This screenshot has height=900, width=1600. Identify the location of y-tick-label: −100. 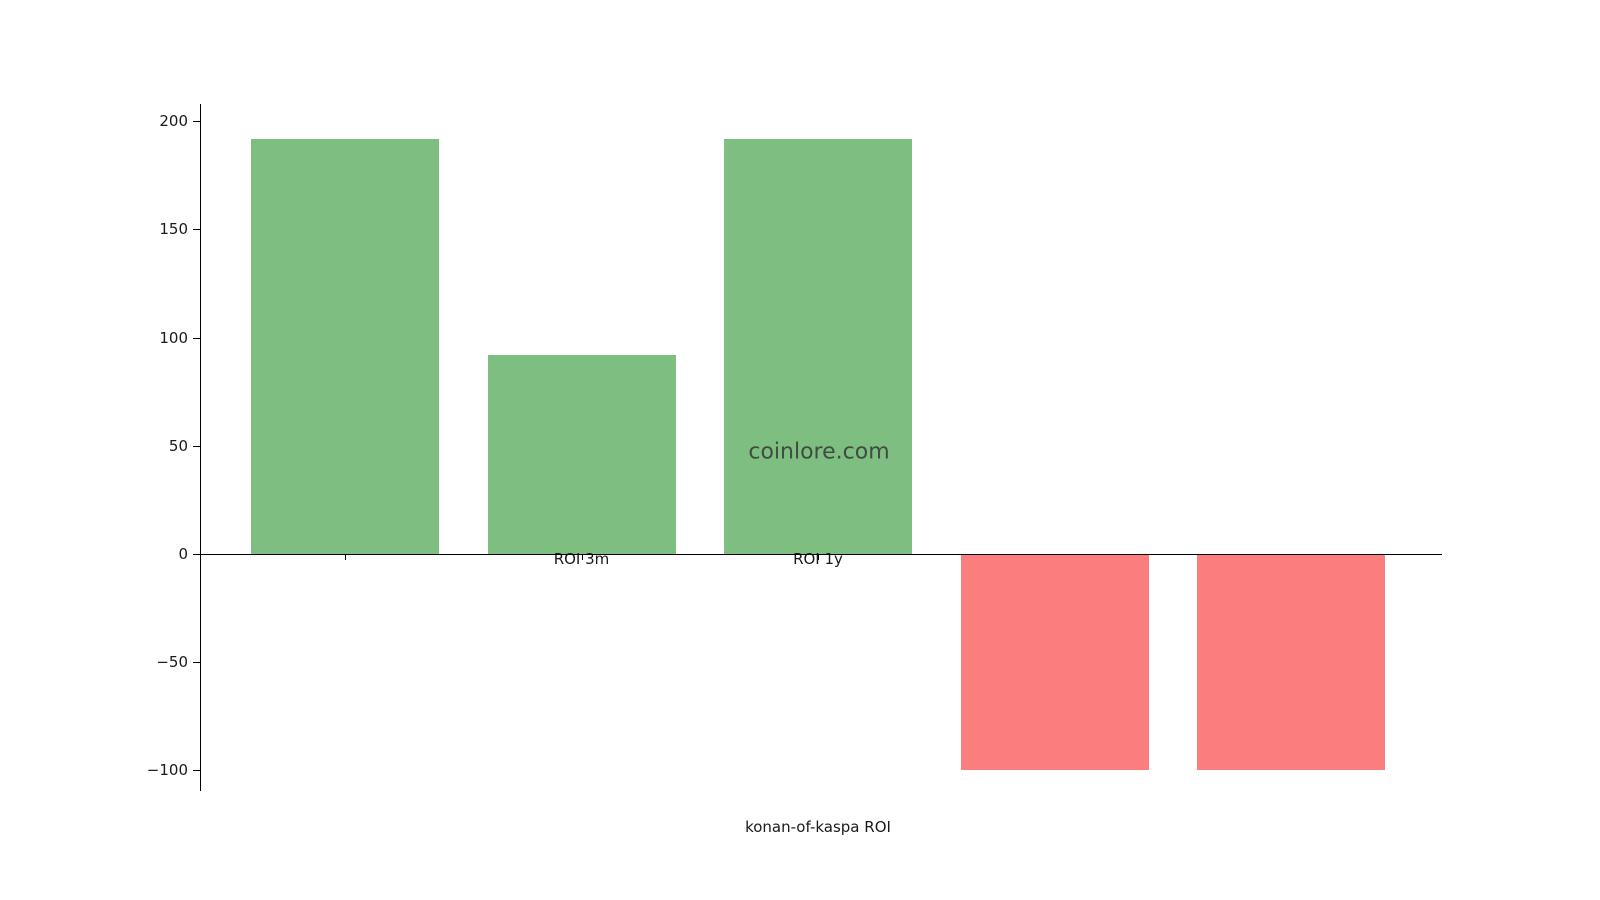
(167, 770).